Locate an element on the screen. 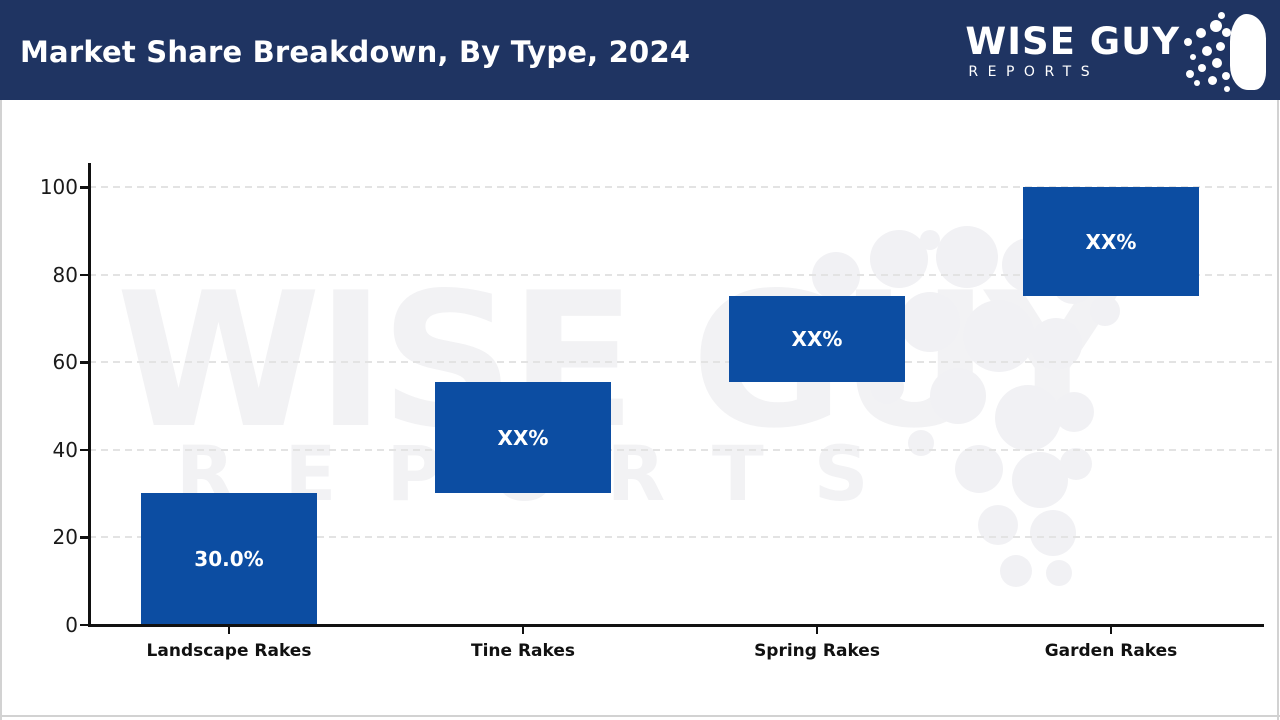  y-tick-label: 60 is located at coordinates (65, 362).